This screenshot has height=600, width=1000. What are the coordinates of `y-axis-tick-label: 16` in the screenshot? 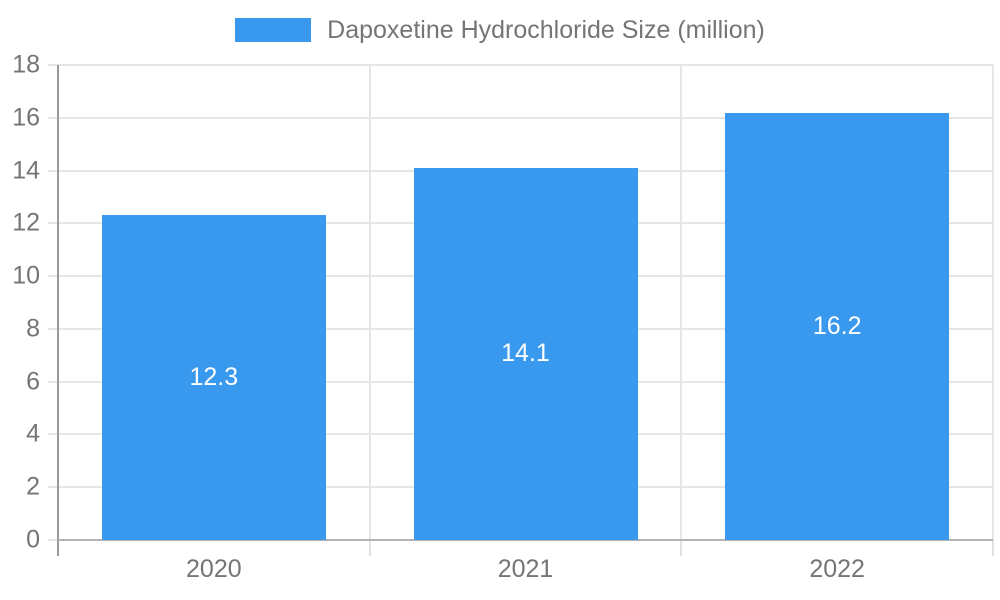 It's located at (26, 117).